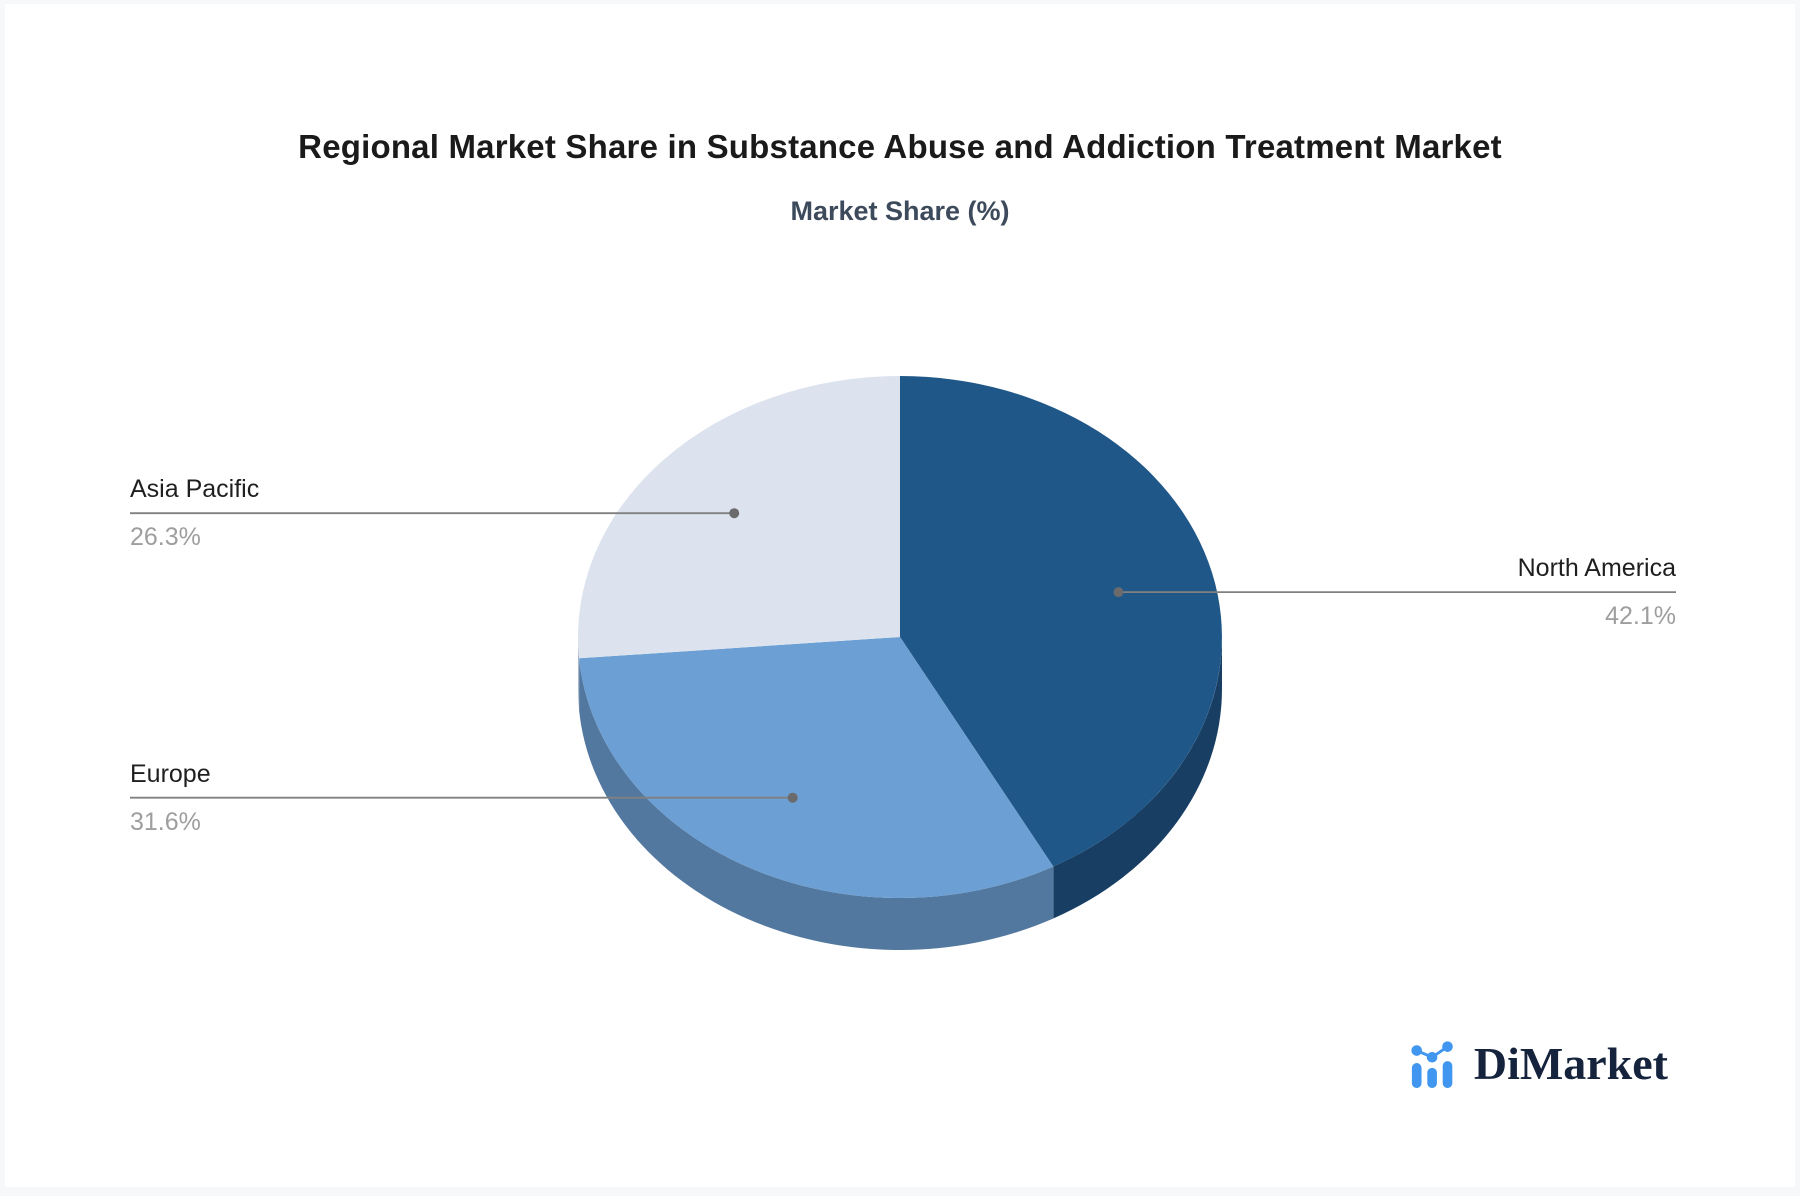 The image size is (1800, 1196). I want to click on bar-line-chart-icon, so click(1435, 1064).